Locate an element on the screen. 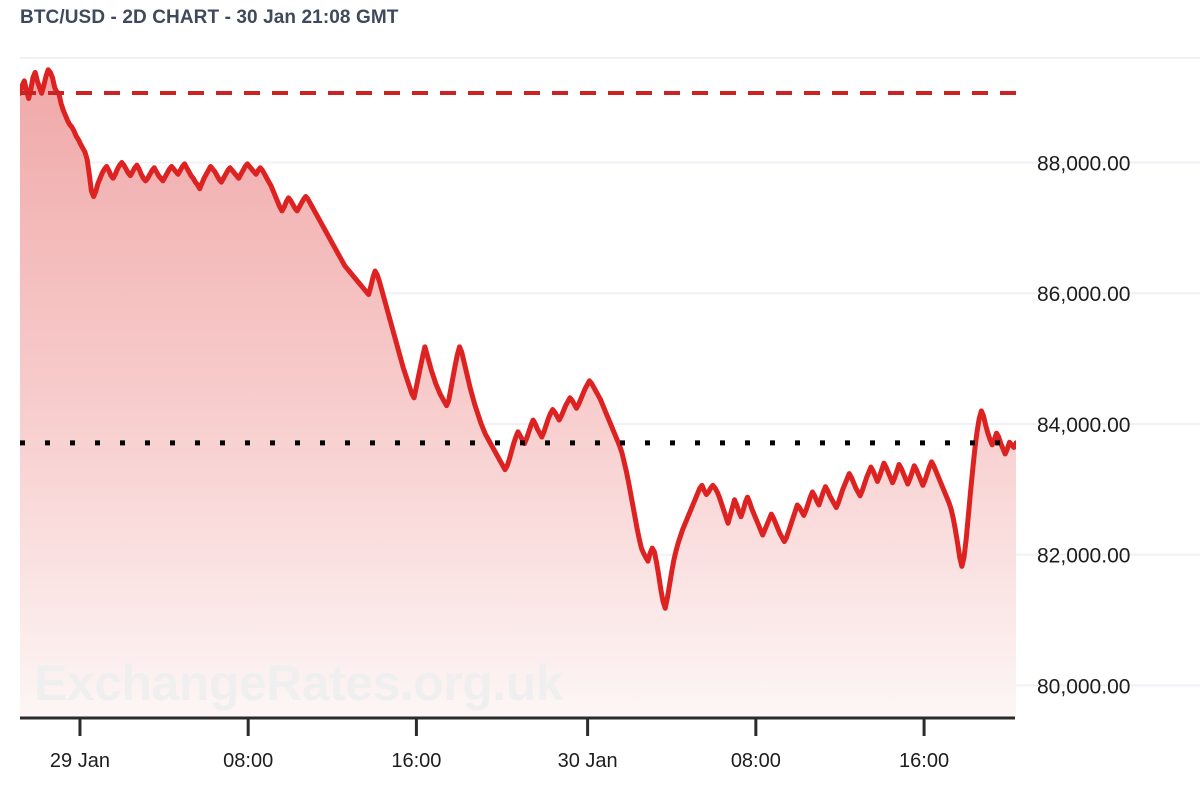  y-axis-tick-label: 88,000.00 is located at coordinates (1083, 164).